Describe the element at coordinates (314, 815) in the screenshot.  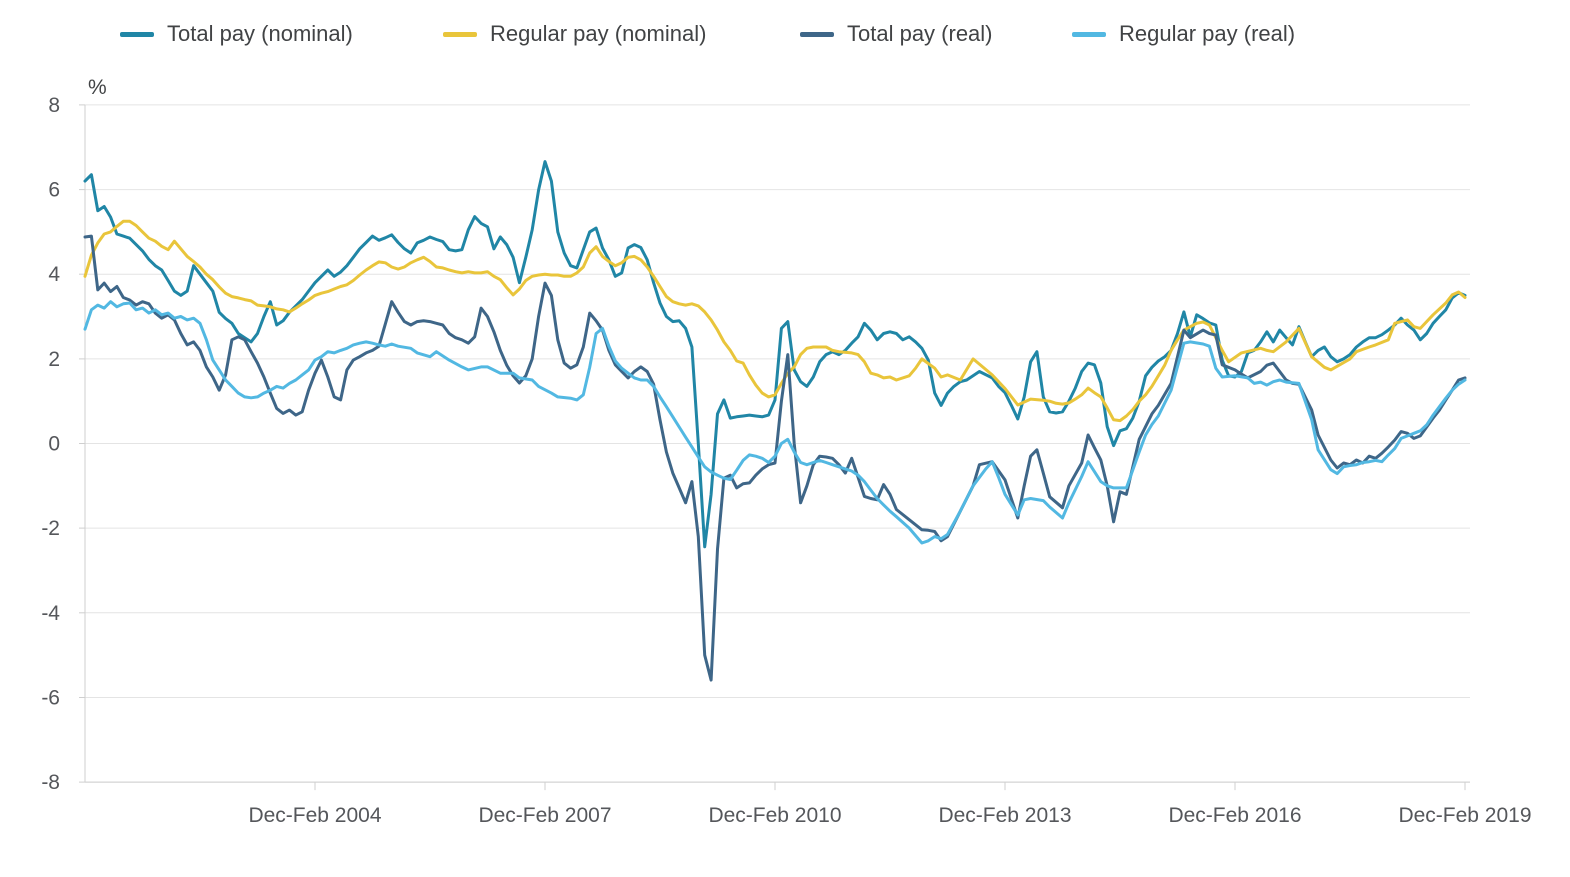
I see `x-tick-label-0: Dec-Feb 2004` at that location.